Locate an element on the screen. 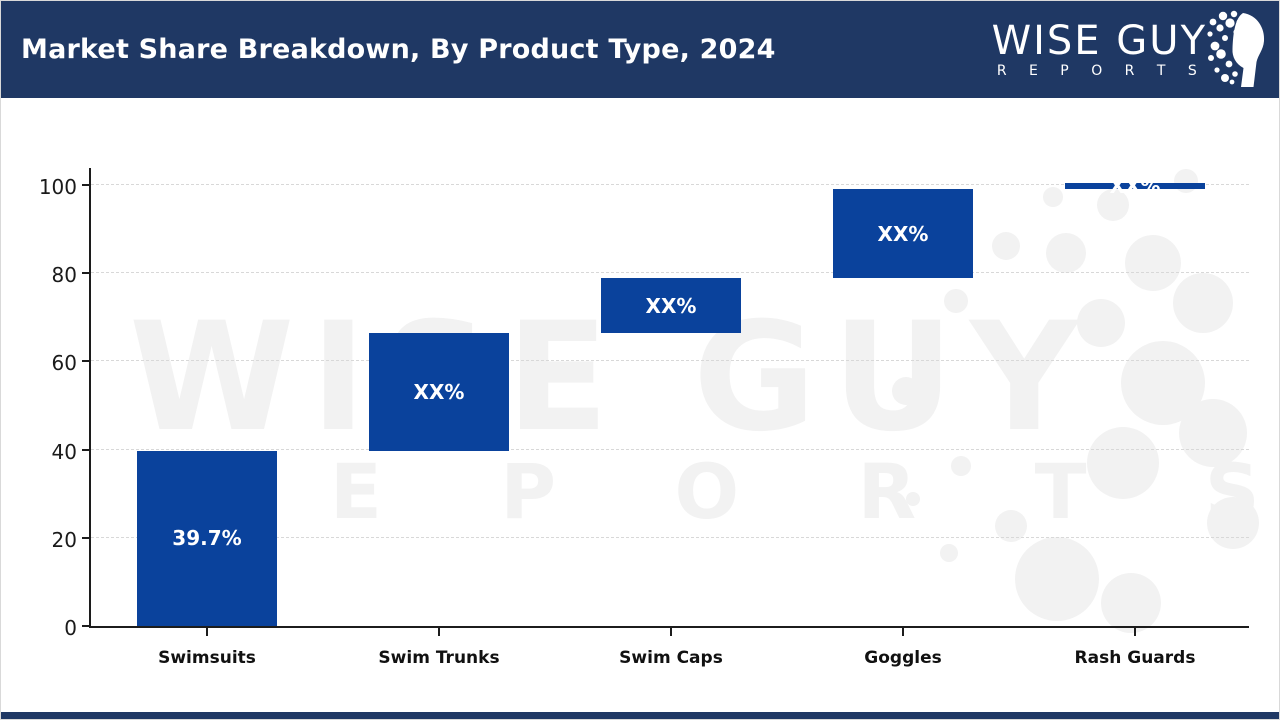  x-tick-label-swimsuits: Swimsuits is located at coordinates (207, 658).